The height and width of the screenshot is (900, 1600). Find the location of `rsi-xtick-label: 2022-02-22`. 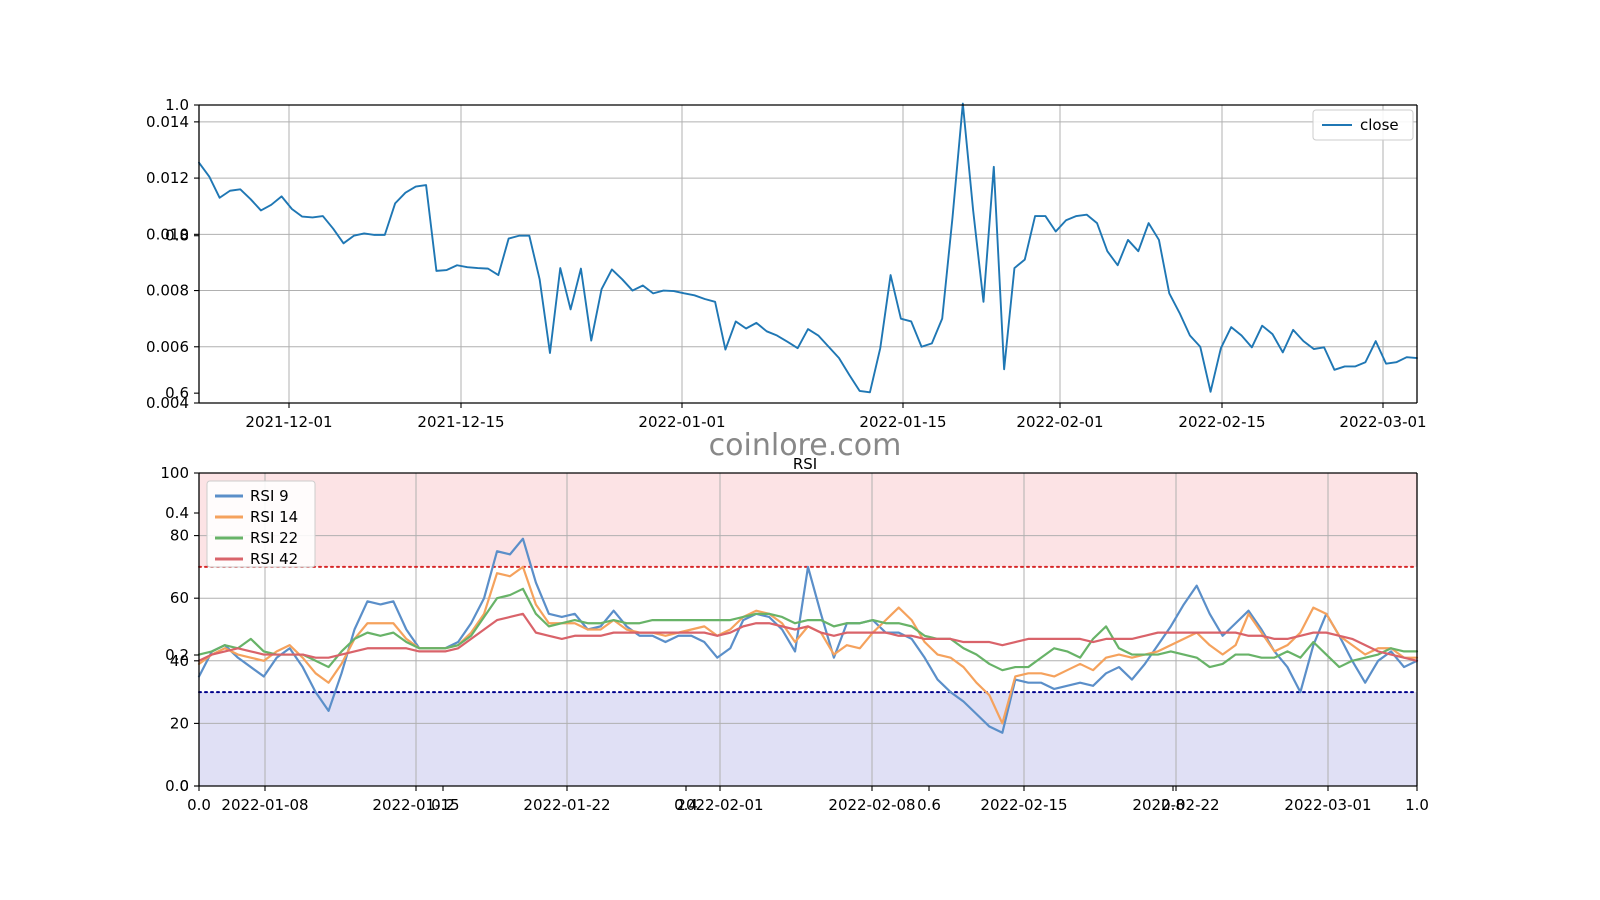

rsi-xtick-label: 2022-02-22 is located at coordinates (1175, 805).